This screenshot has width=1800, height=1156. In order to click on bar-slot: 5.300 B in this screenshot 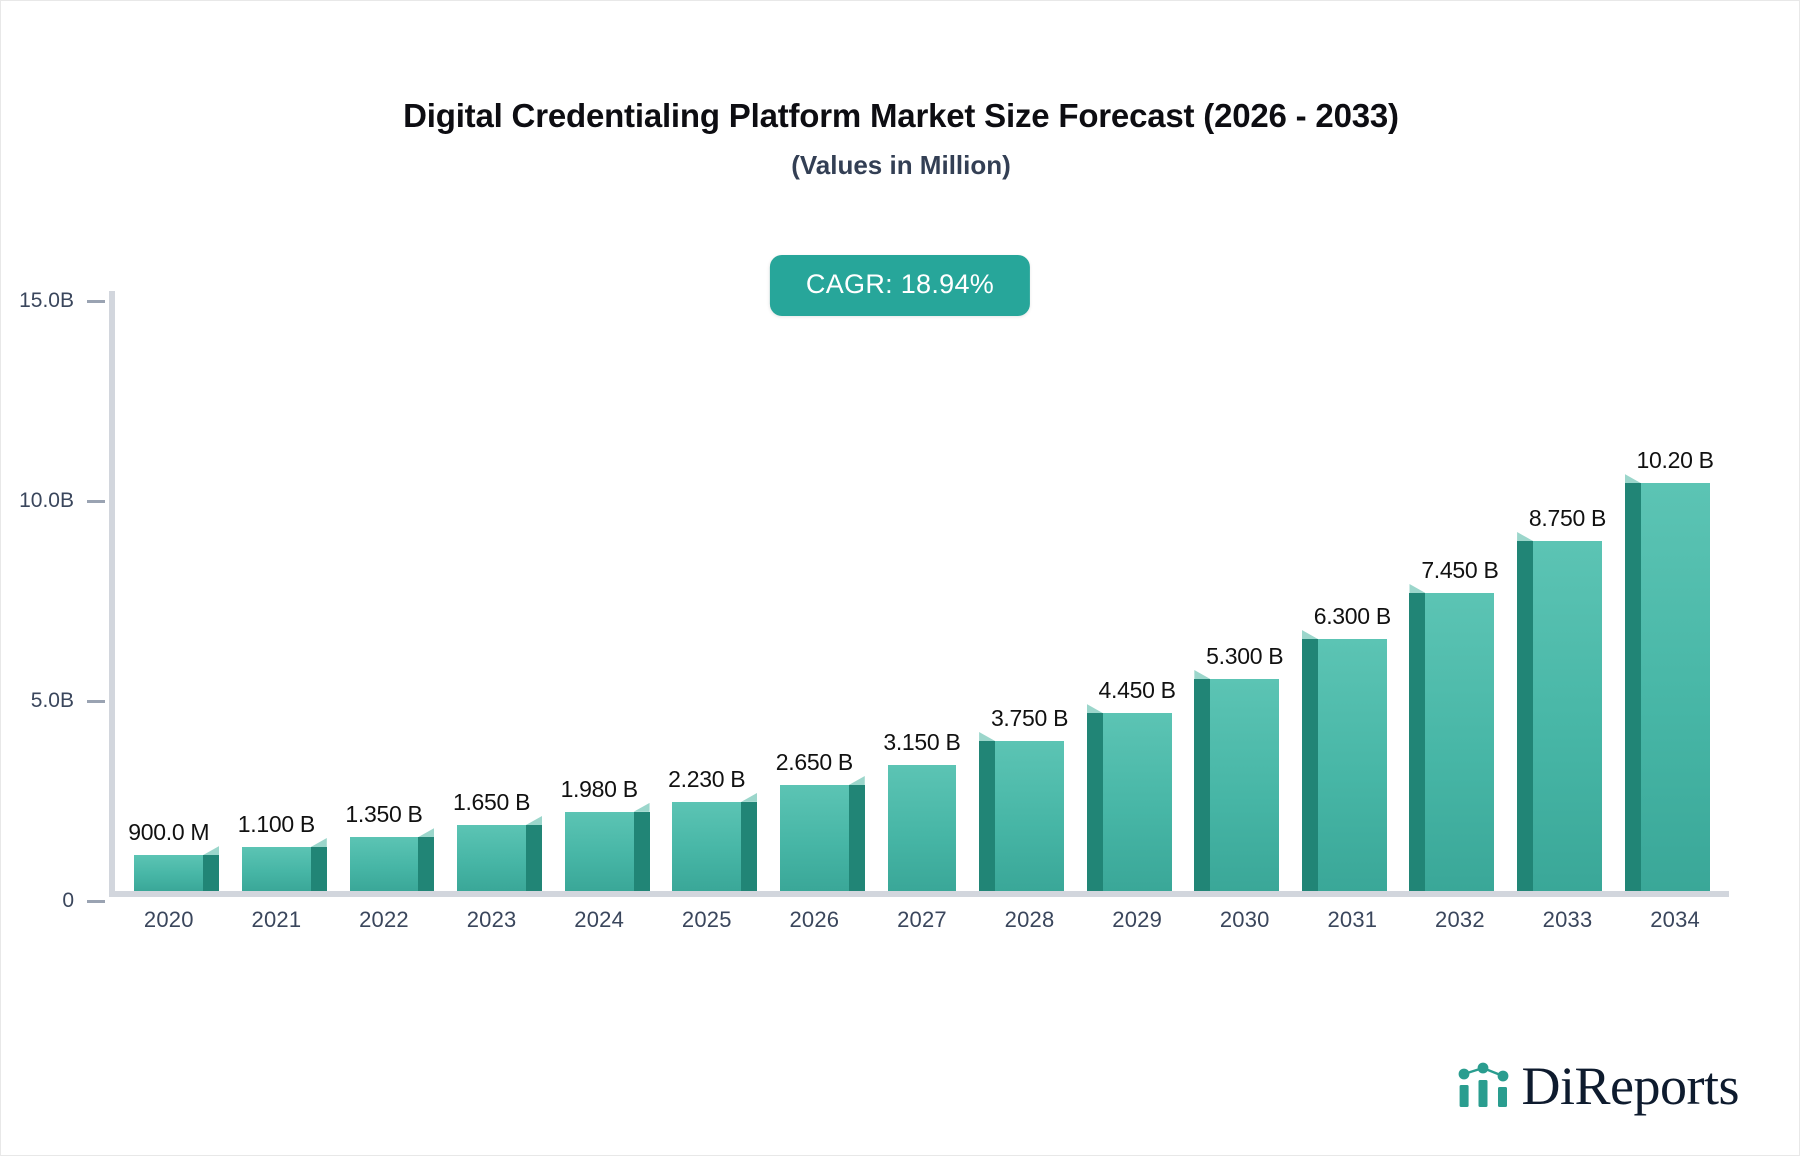, I will do `click(1245, 591)`.